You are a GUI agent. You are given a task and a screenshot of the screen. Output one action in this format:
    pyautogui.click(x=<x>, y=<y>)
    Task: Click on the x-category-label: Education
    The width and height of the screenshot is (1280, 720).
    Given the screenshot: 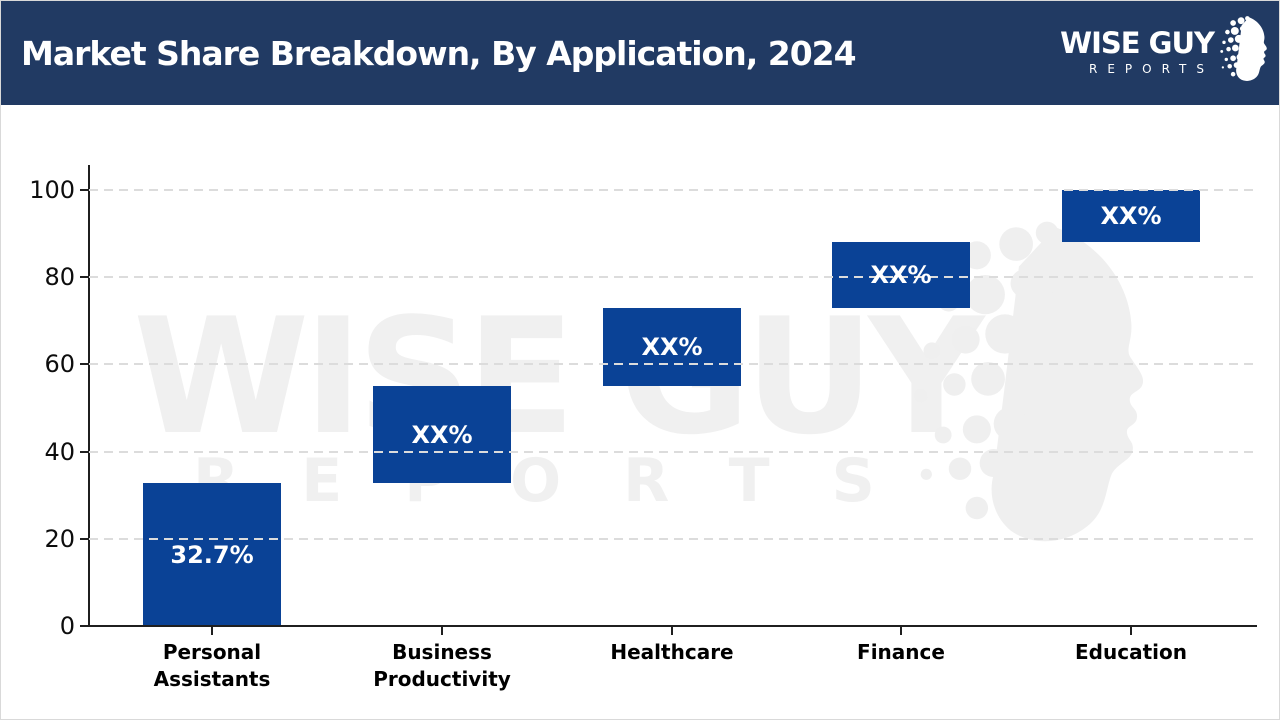 What is the action you would take?
    pyautogui.click(x=1131, y=652)
    